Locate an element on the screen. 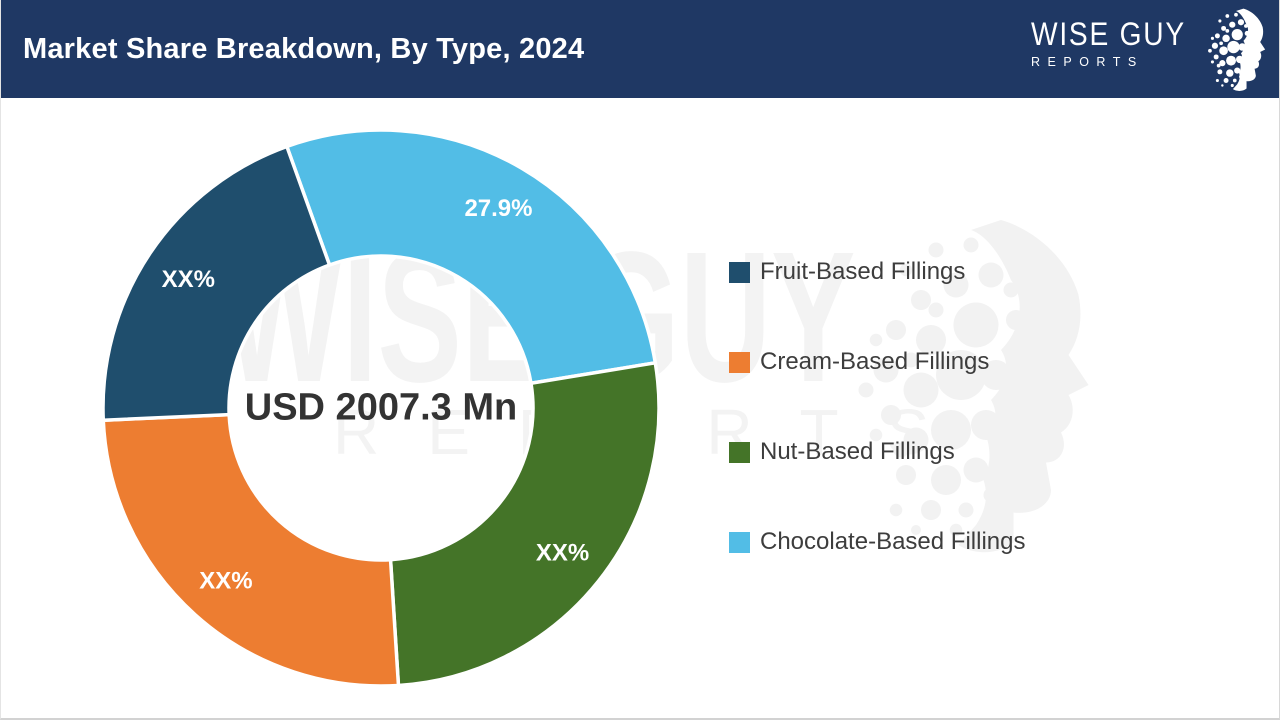 This screenshot has height=720, width=1280. legend-item-cream-based-fillings: Cream-Based Fillings is located at coordinates (877, 361).